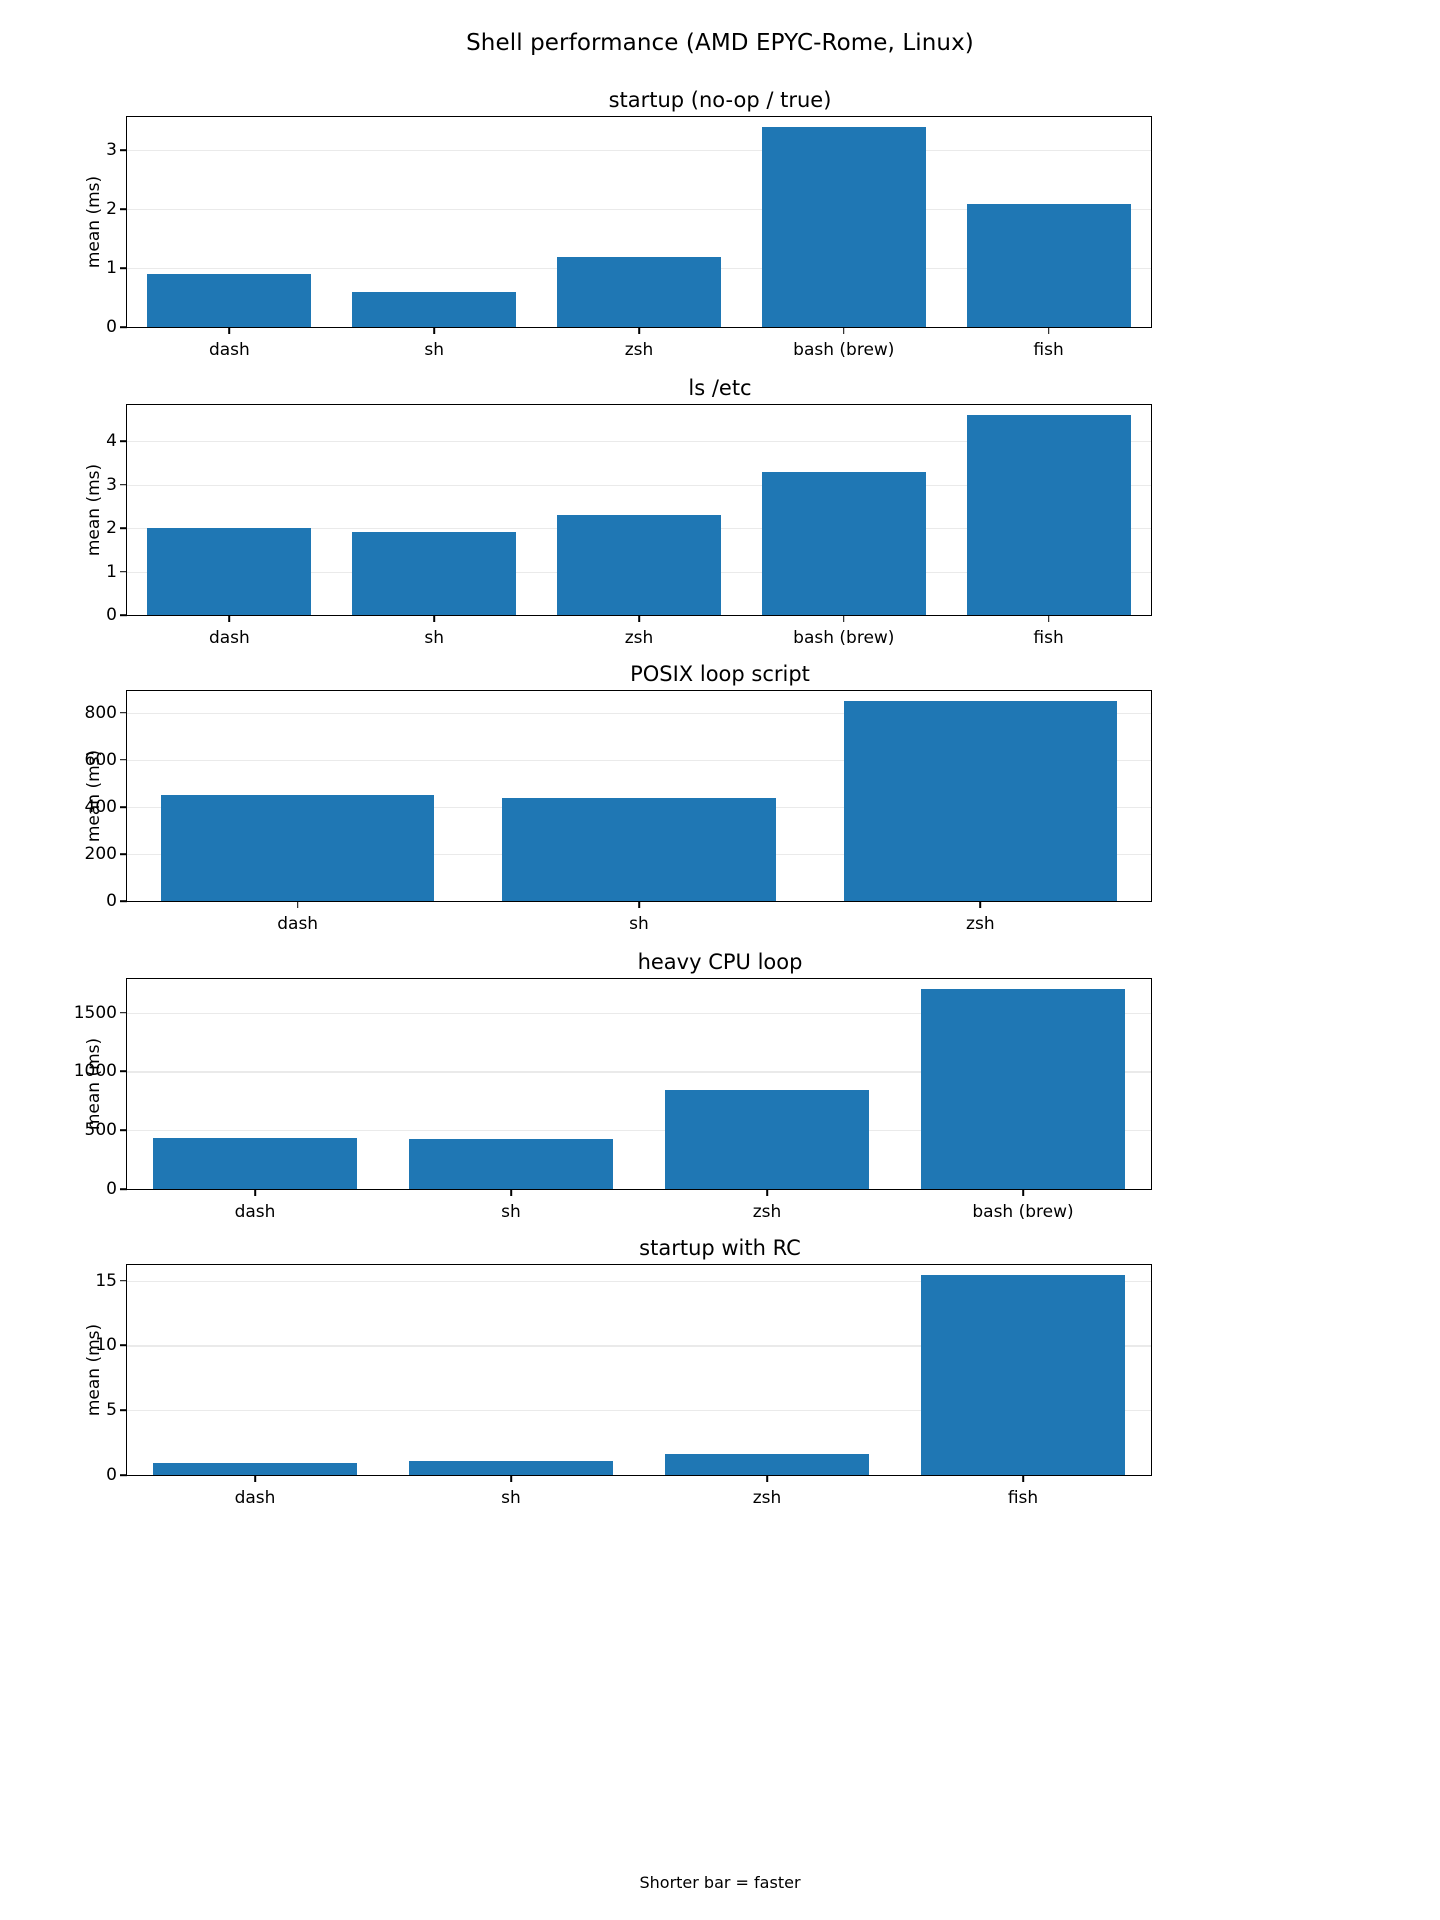 This screenshot has height=1920, width=1440. What do you see at coordinates (100, 759) in the screenshot?
I see `y-tick-label: 600` at bounding box center [100, 759].